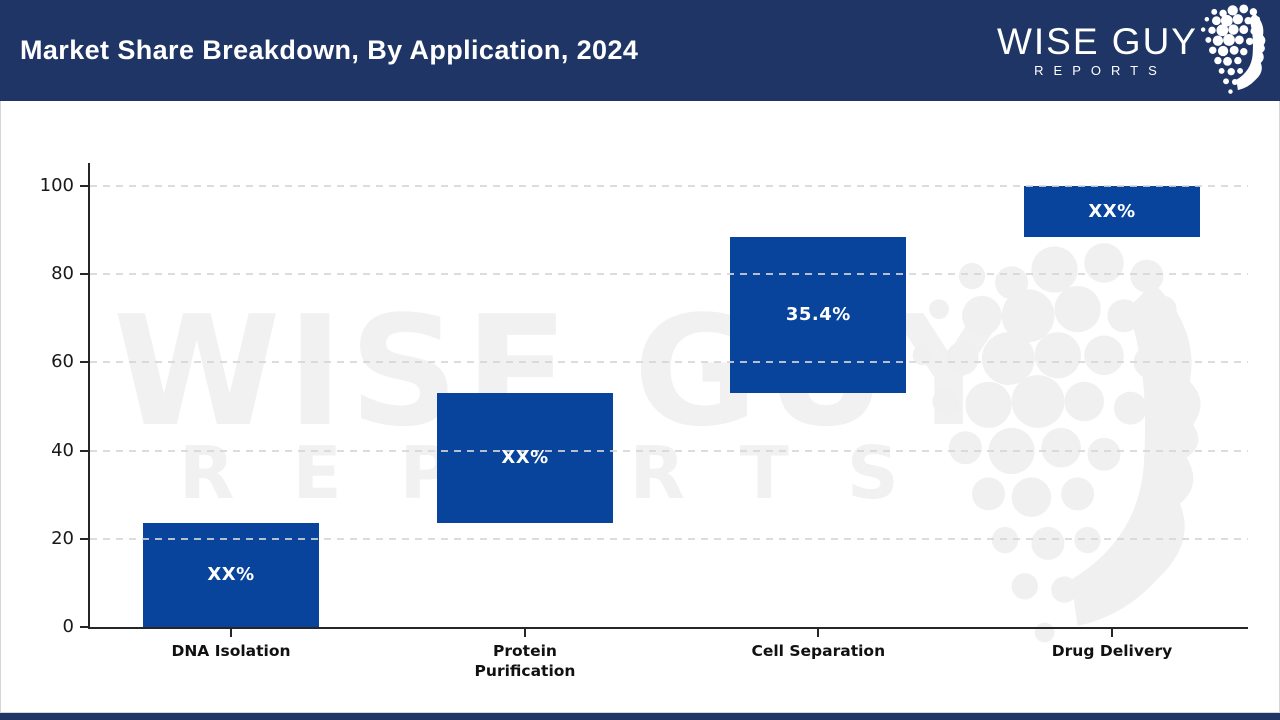 The height and width of the screenshot is (720, 1280). What do you see at coordinates (62, 274) in the screenshot?
I see `y-axis-tick-label: 80` at bounding box center [62, 274].